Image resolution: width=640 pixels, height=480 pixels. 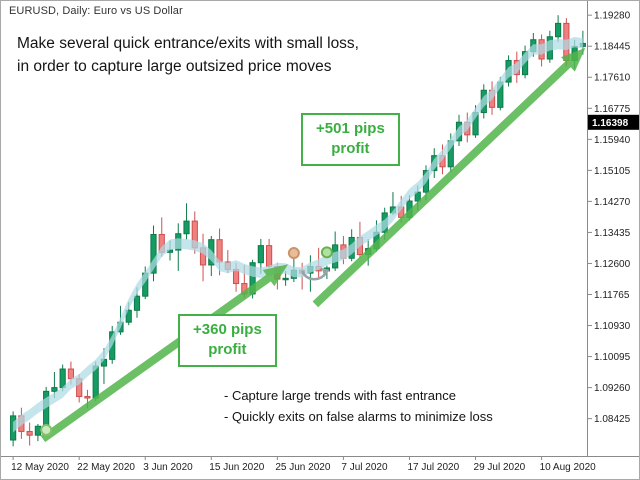 I want to click on date-tick-label: 7 Jul 2020, so click(x=364, y=467).